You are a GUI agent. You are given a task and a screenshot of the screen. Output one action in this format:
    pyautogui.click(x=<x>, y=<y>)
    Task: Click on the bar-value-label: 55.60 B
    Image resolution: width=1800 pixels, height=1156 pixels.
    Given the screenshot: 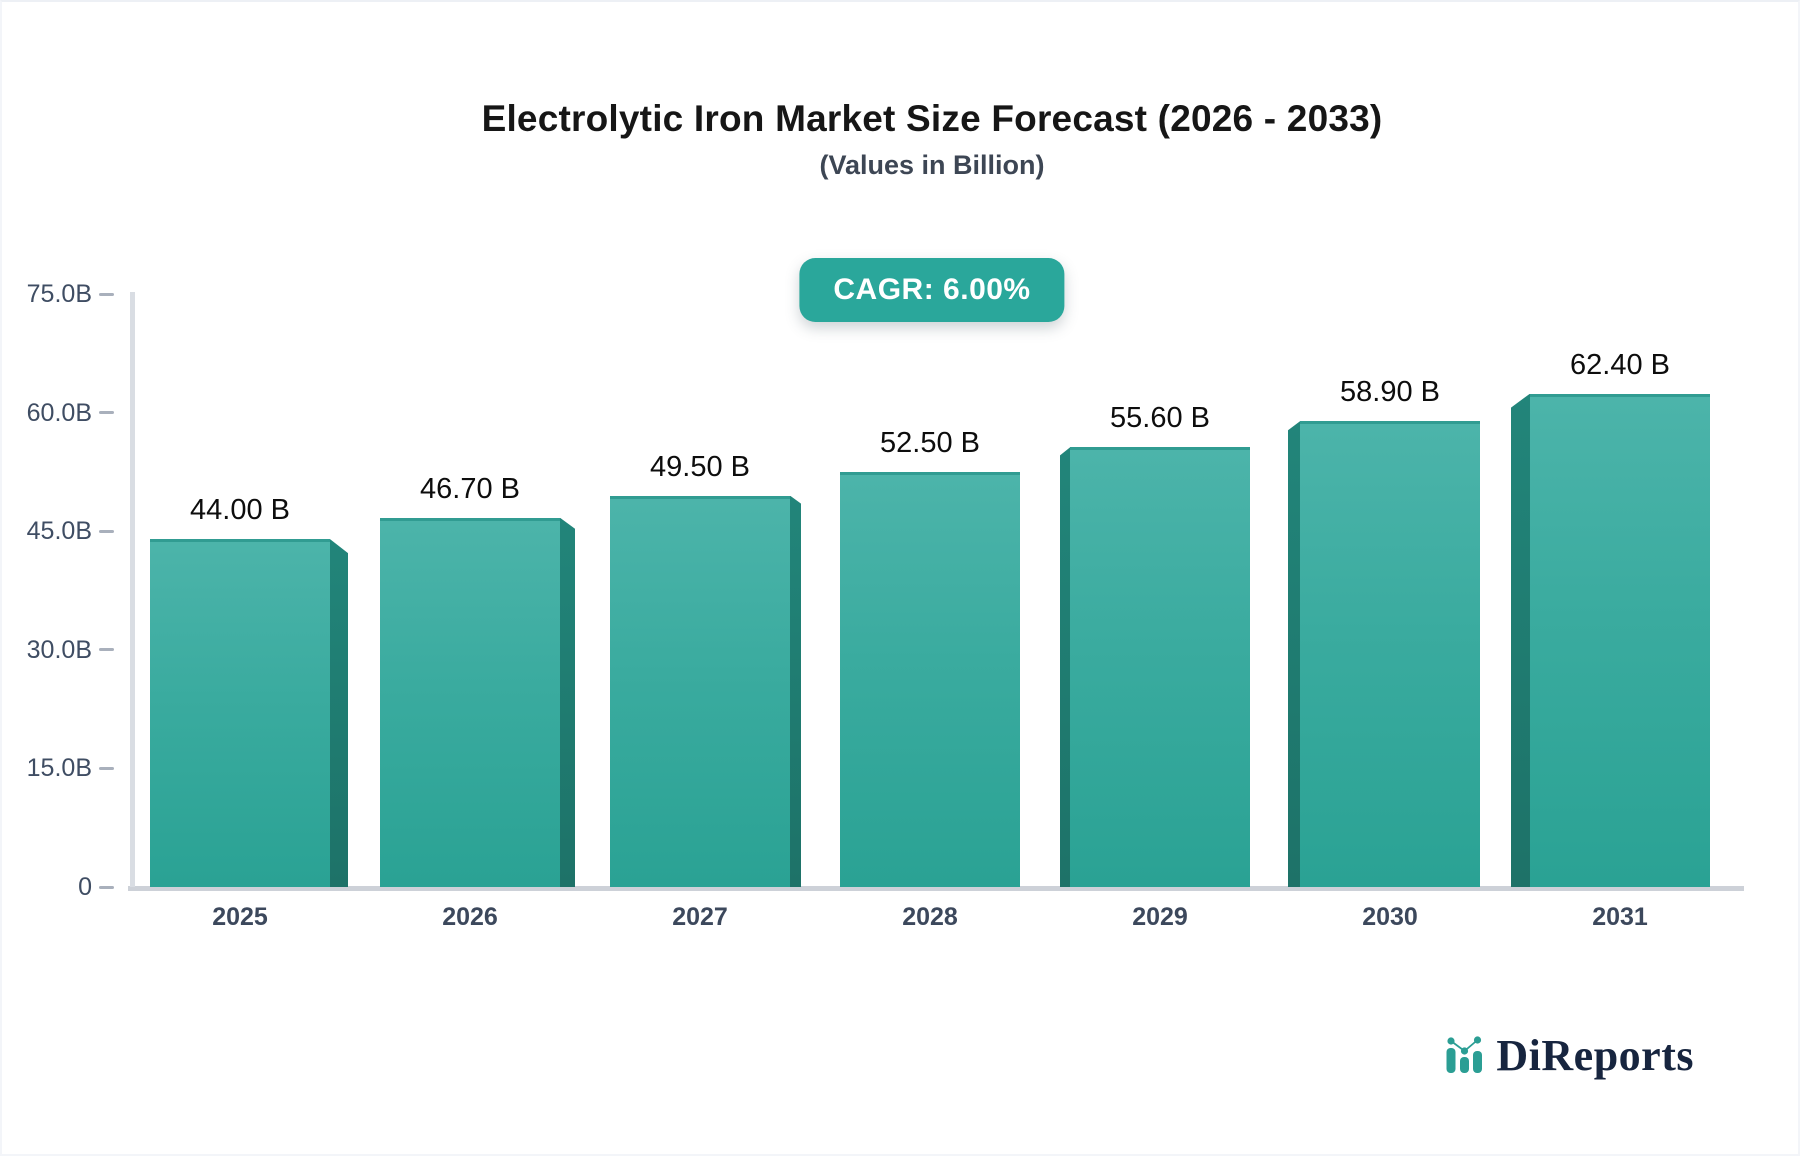 What is the action you would take?
    pyautogui.click(x=1160, y=418)
    